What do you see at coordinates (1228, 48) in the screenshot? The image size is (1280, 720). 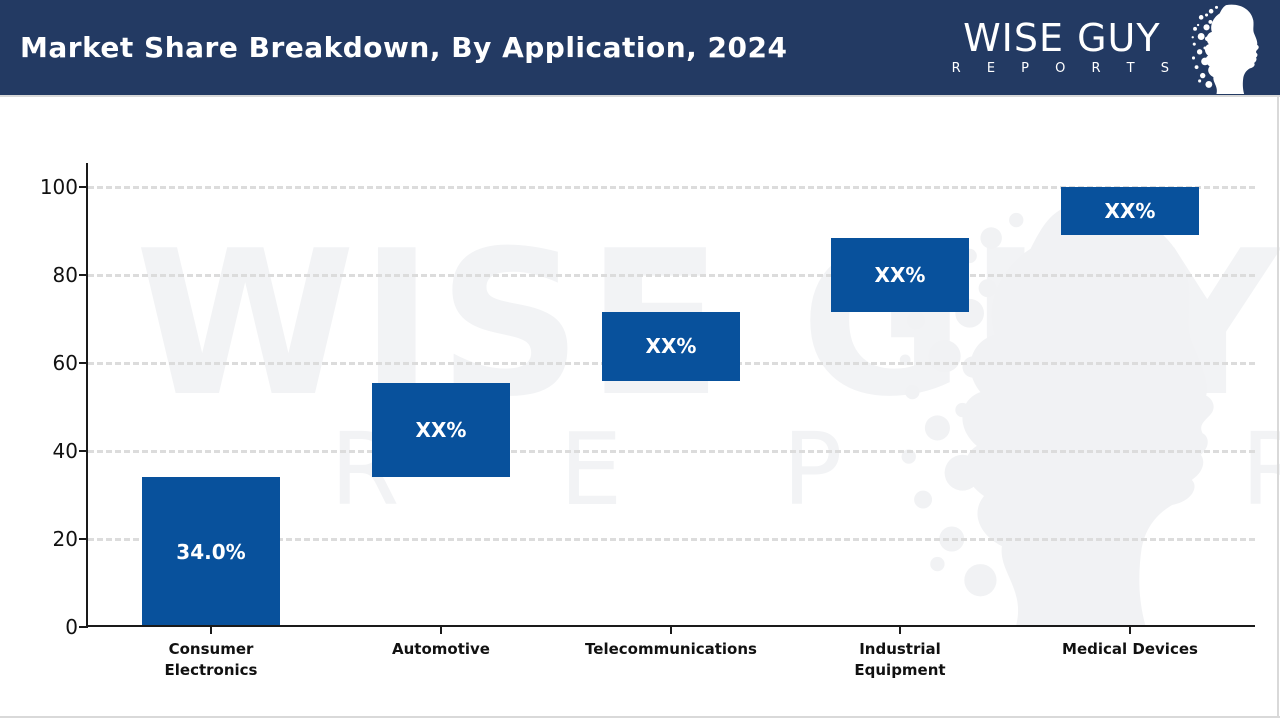 I see `dotted-head-icon` at bounding box center [1228, 48].